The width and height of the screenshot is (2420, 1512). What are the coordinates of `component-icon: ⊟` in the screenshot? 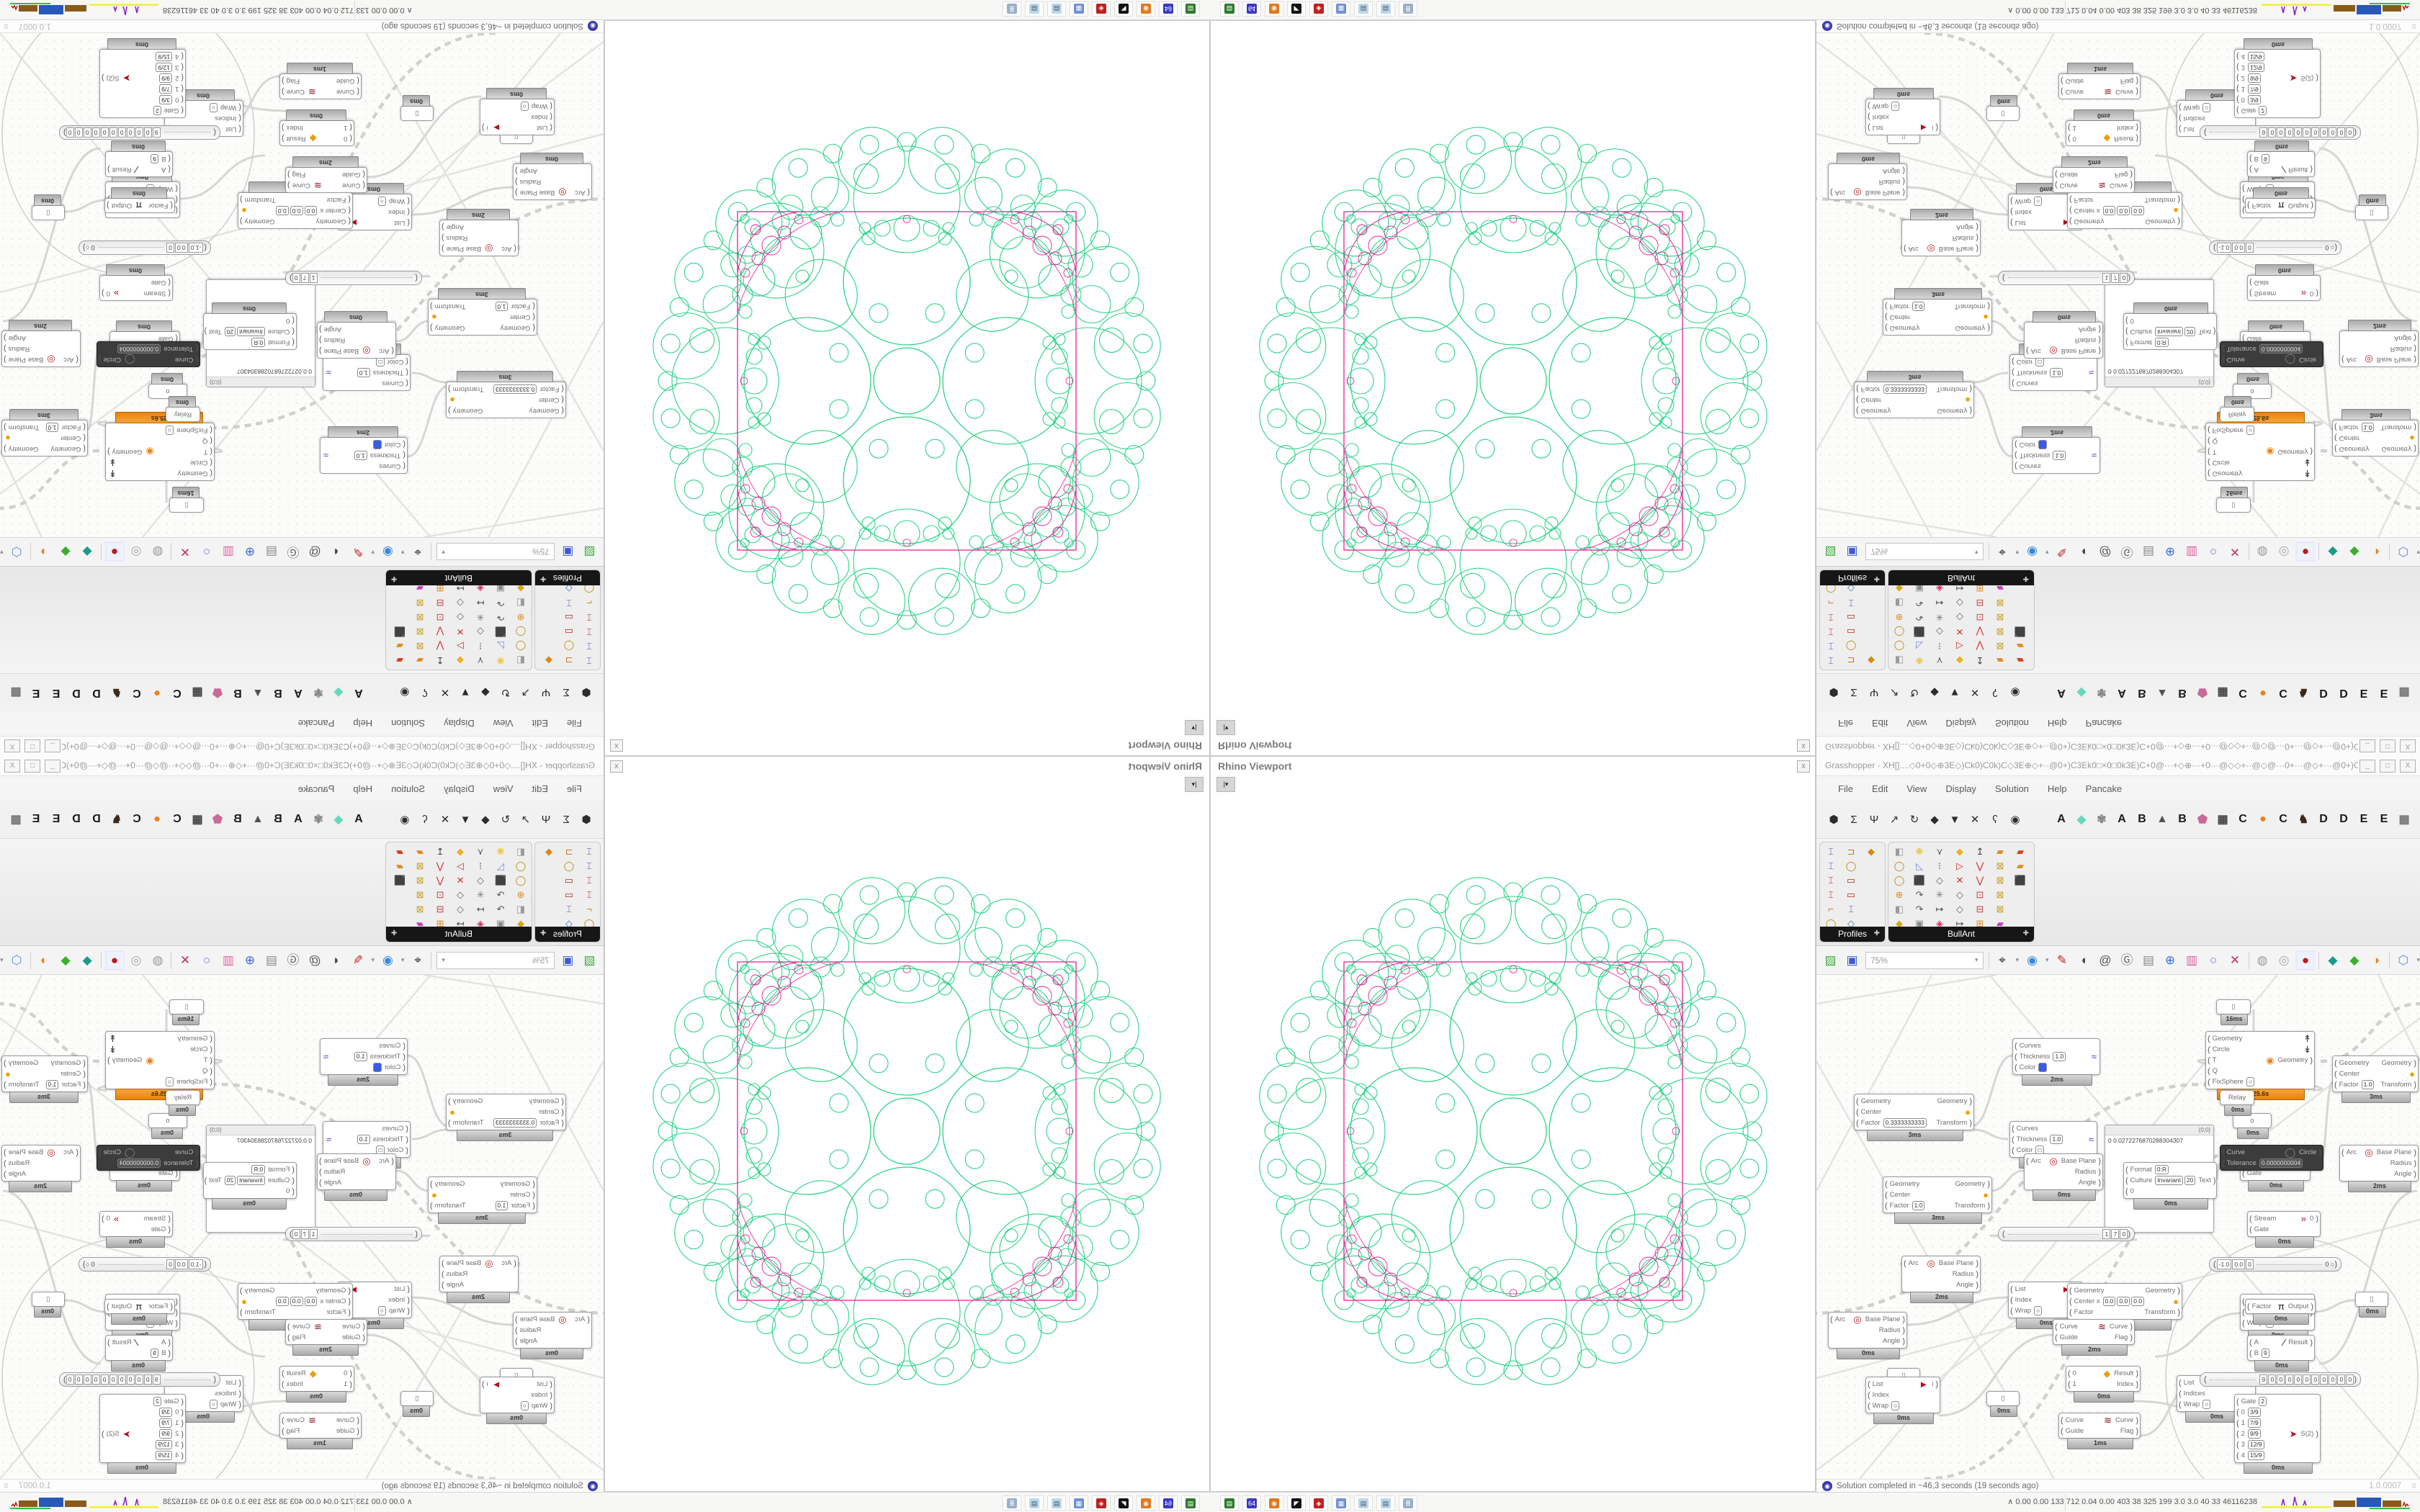 It's located at (440, 909).